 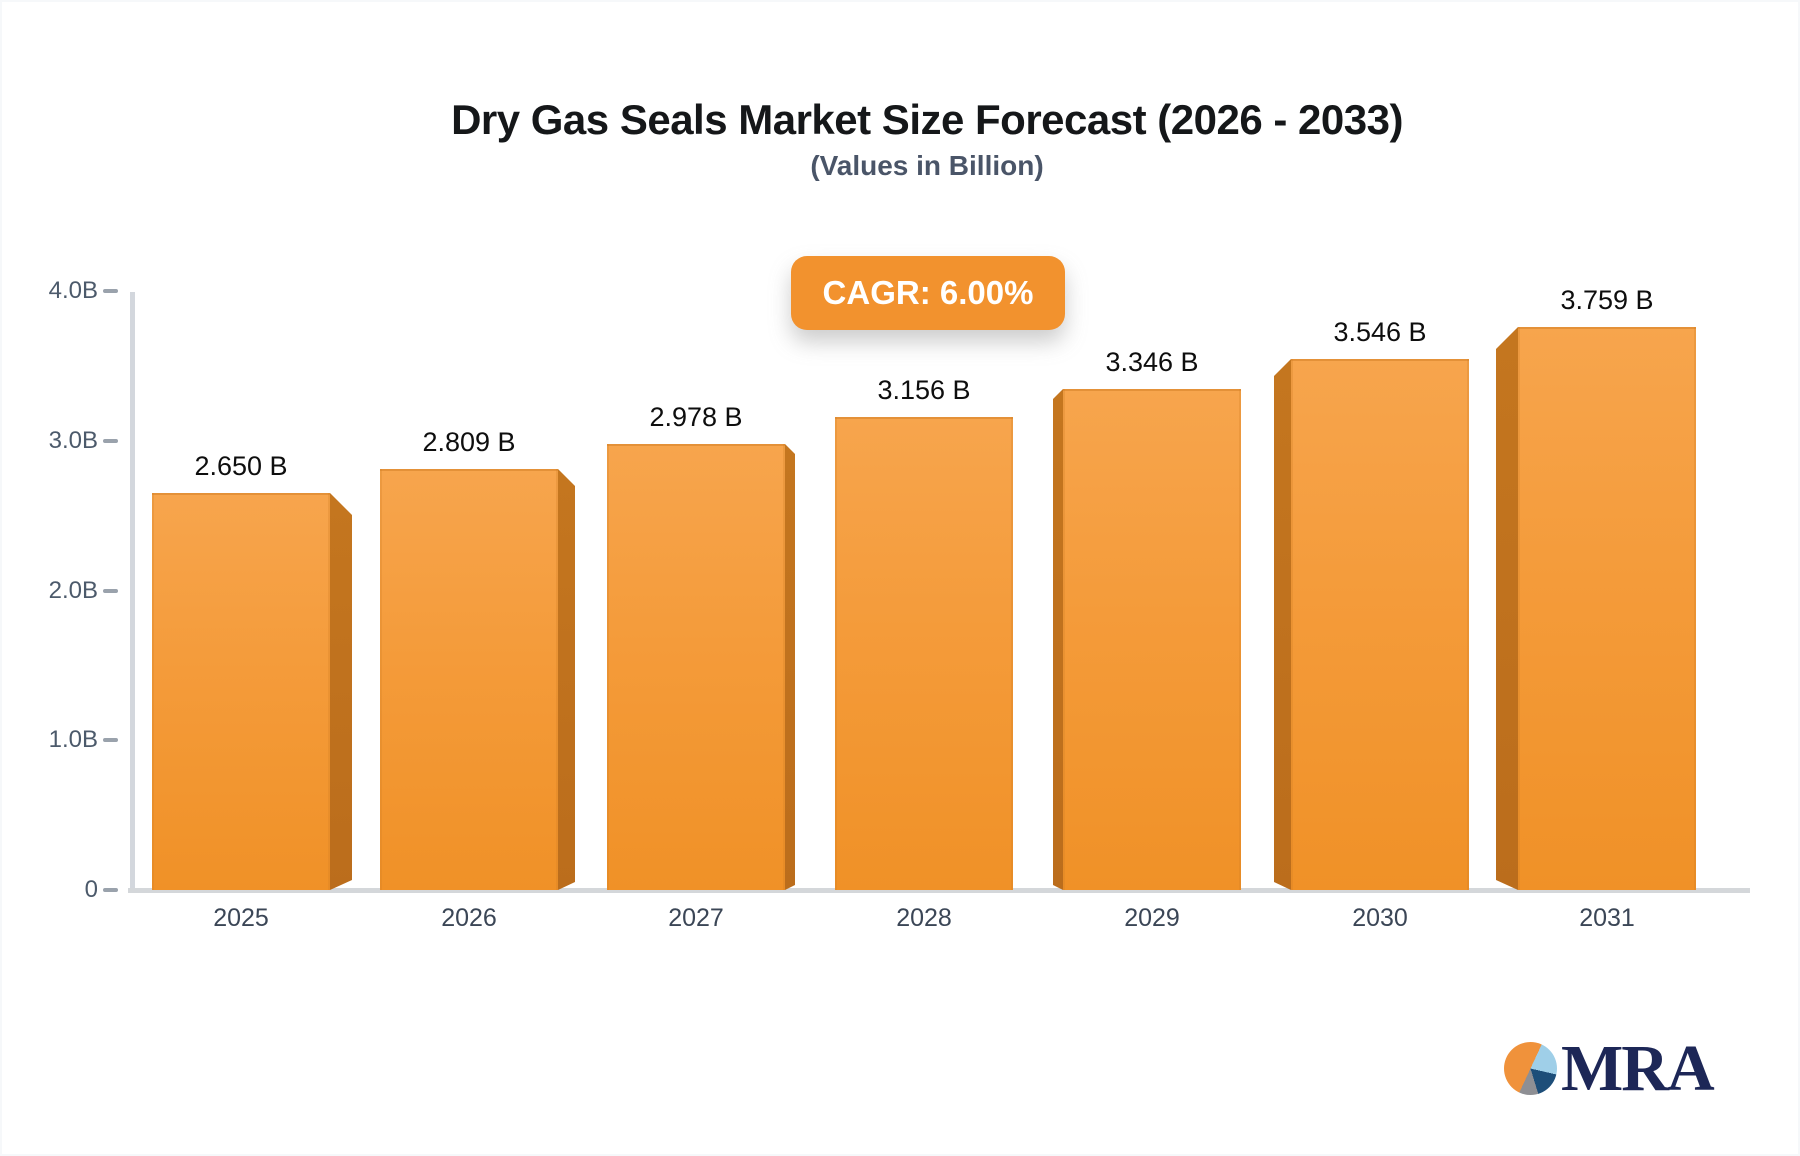 What do you see at coordinates (110, 291) in the screenshot?
I see `y-tick-mark-4.0B` at bounding box center [110, 291].